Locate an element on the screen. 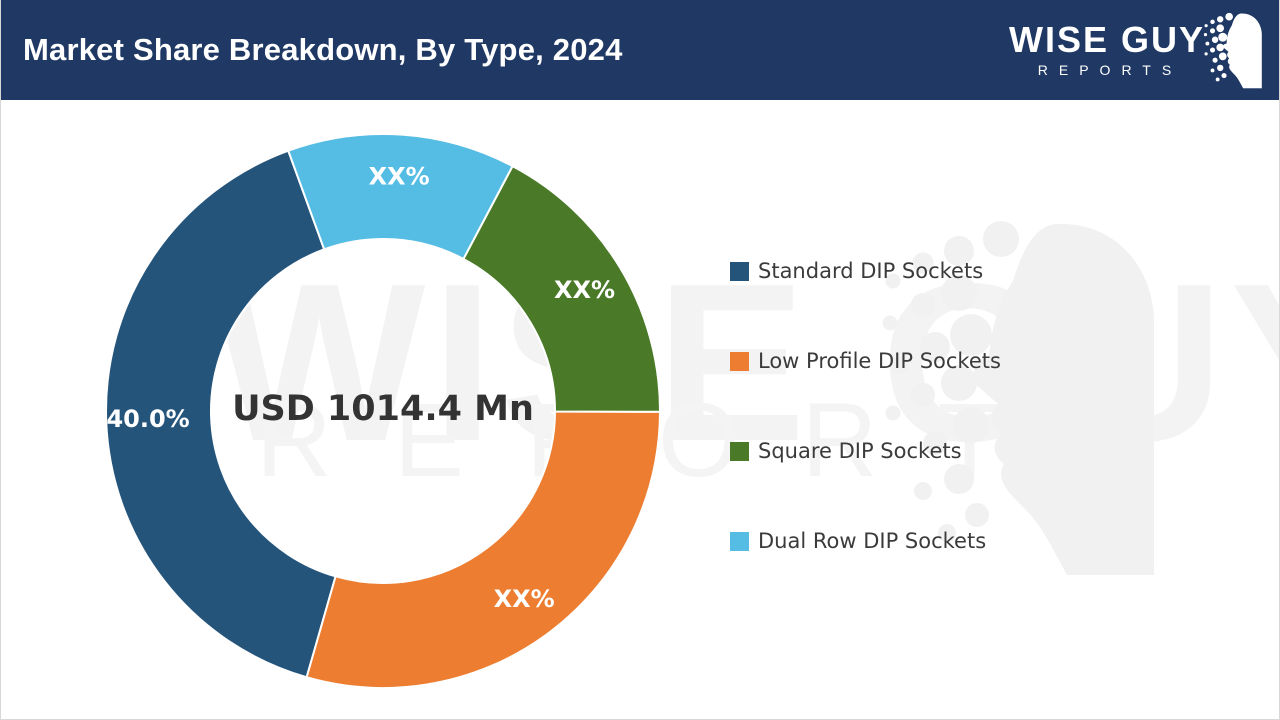  legend-item-standard-dip-sockets: Standard DIP Sockets is located at coordinates (865, 271).